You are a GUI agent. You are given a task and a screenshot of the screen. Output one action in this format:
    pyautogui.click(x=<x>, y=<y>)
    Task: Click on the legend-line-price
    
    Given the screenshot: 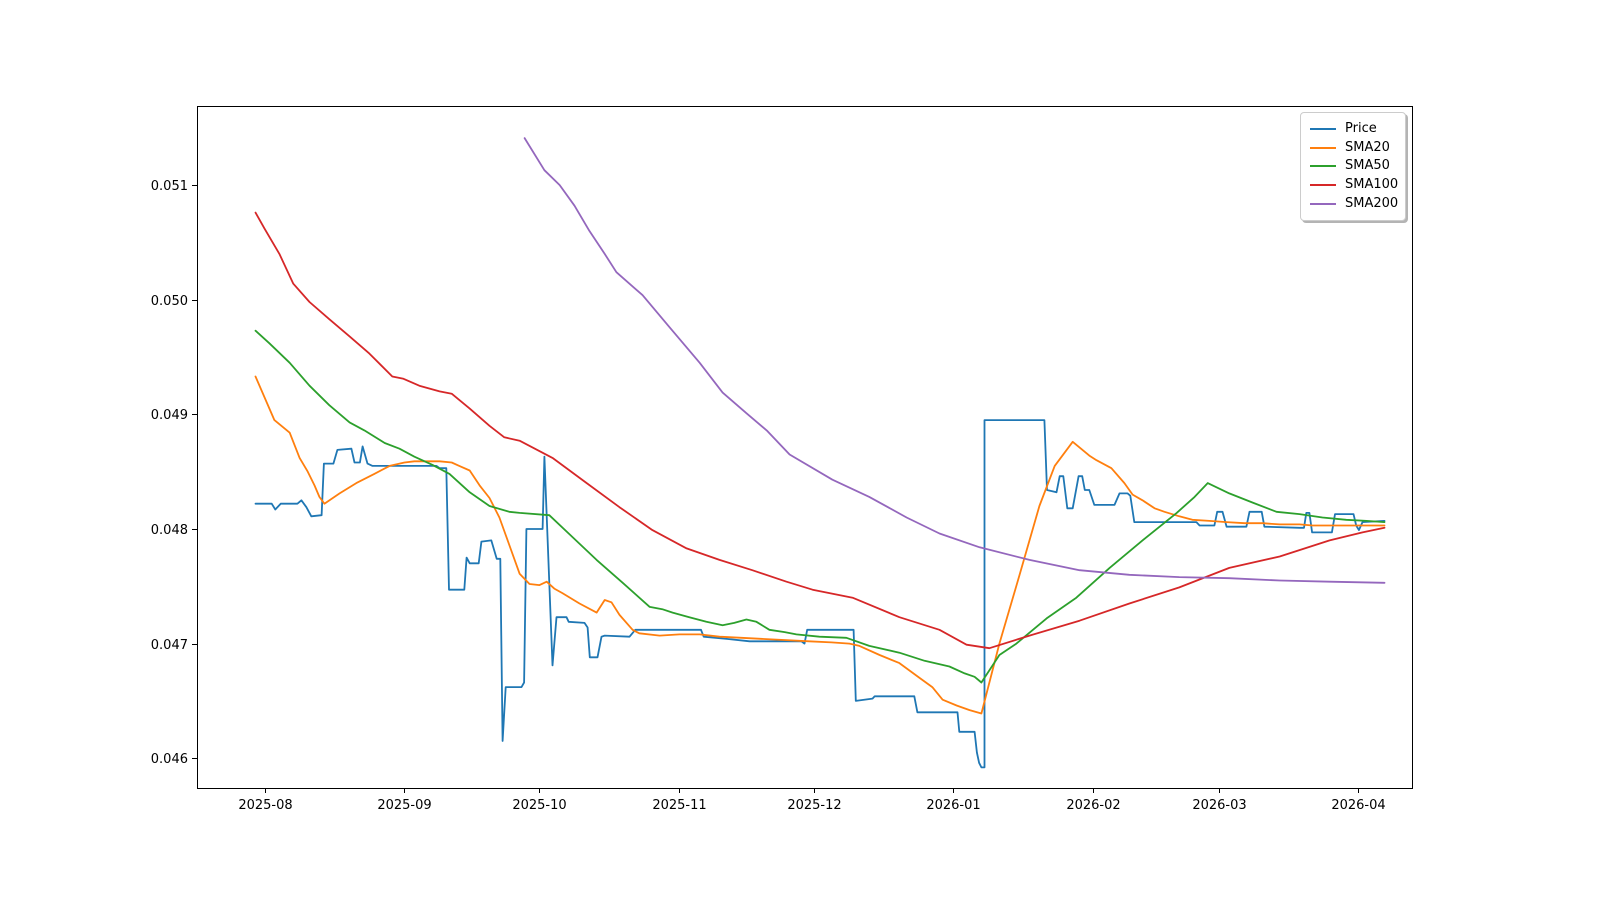 What is the action you would take?
    pyautogui.click(x=1323, y=129)
    